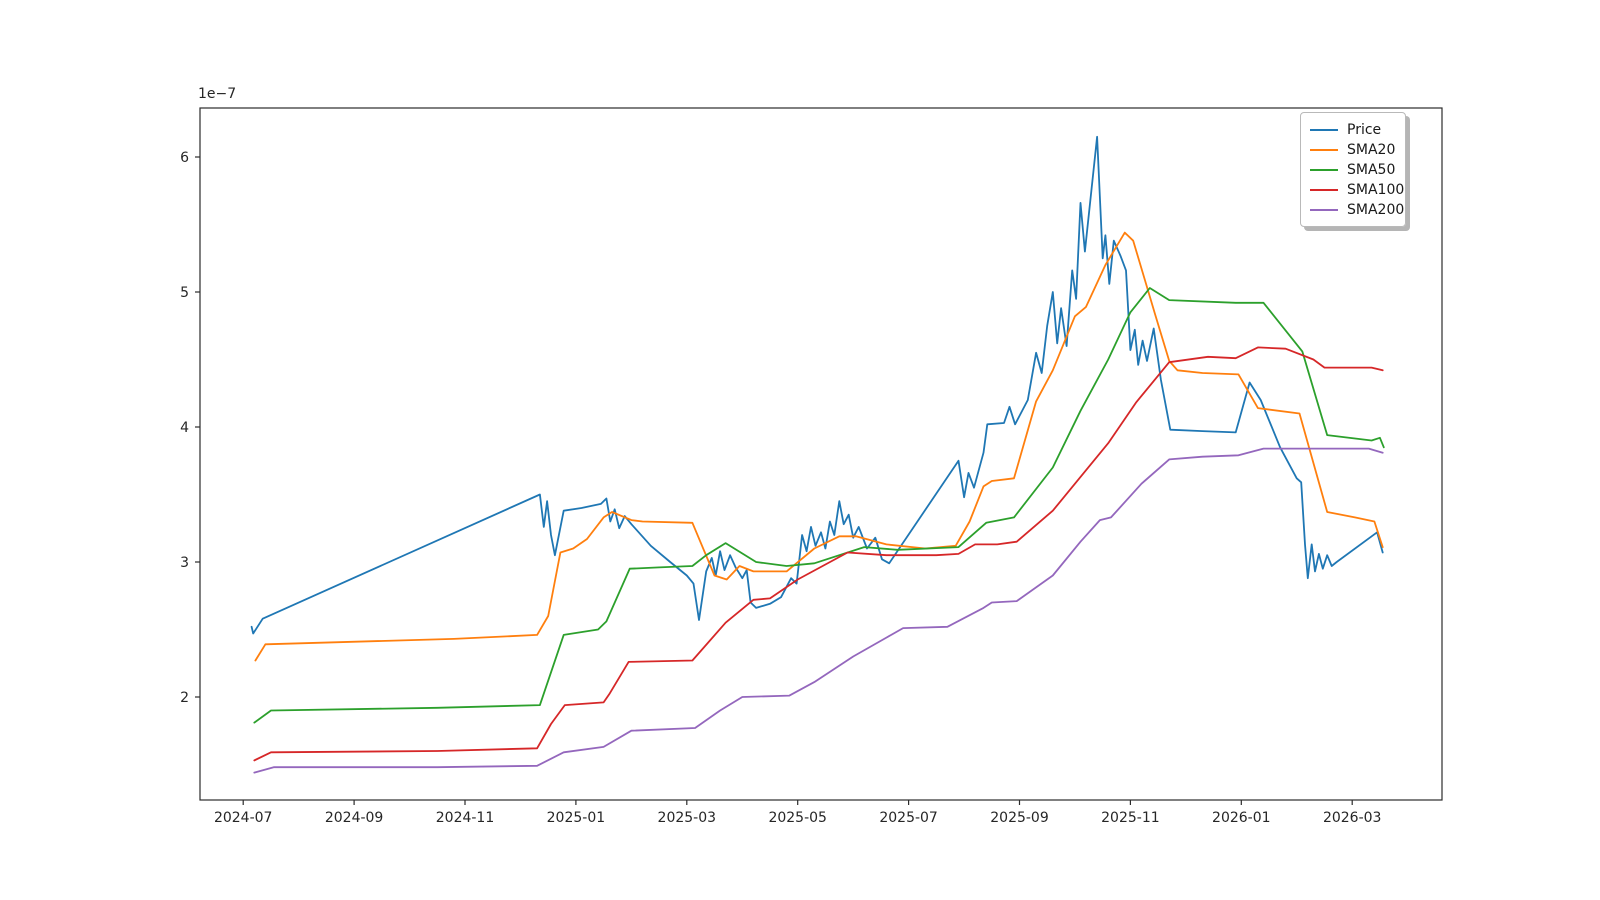 The height and width of the screenshot is (900, 1600). I want to click on legend-entry-price: Price, so click(1353, 130).